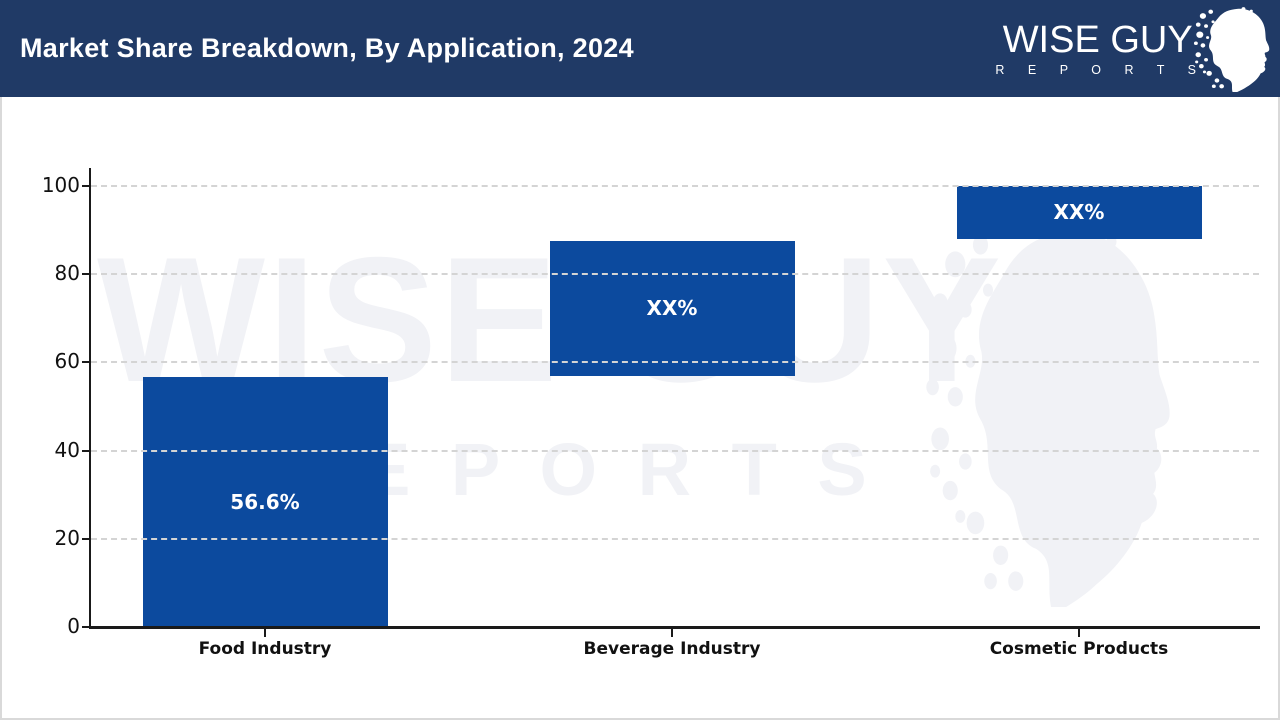 This screenshot has height=720, width=1280. I want to click on watermark-head-icon, so click(1048, 415).